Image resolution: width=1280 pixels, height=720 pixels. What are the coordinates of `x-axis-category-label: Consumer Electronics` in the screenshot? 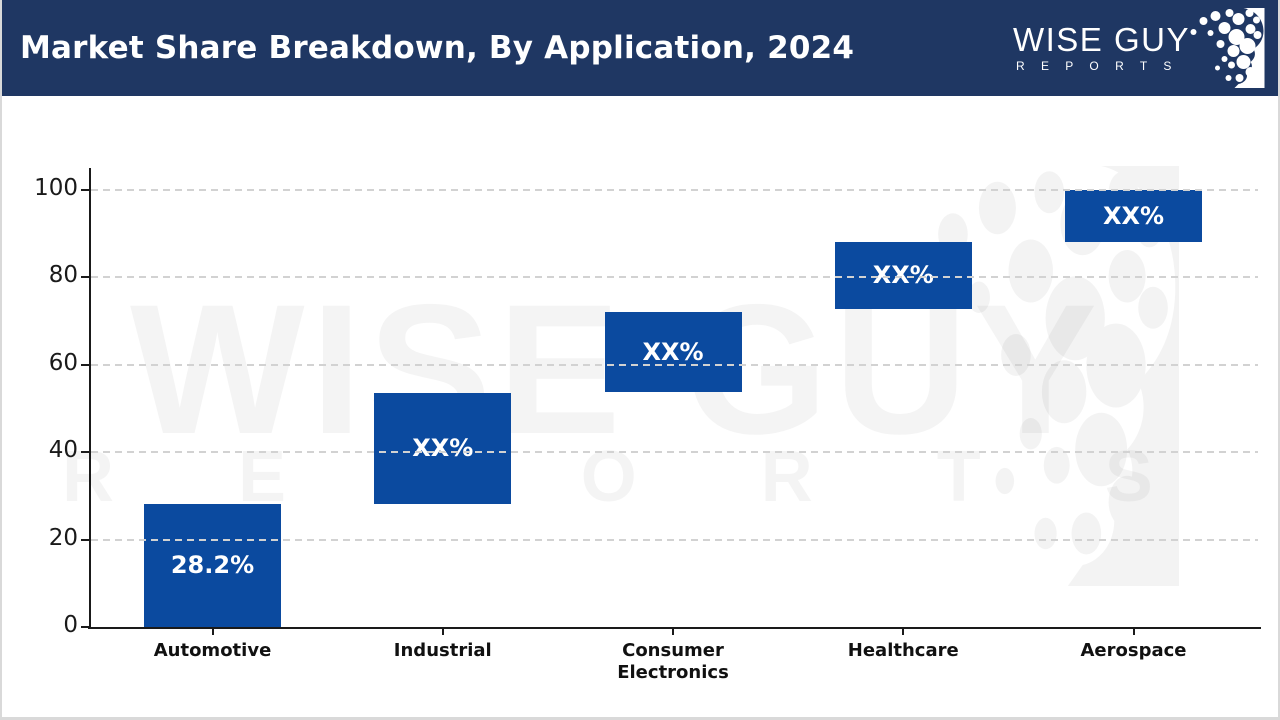 It's located at (673, 661).